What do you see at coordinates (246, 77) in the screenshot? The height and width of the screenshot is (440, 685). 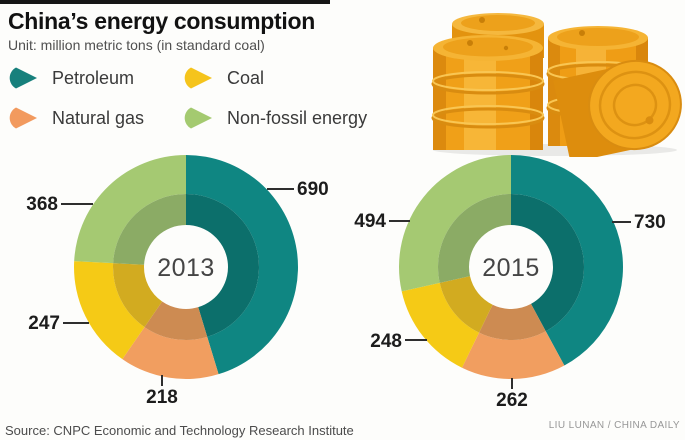 I see `legend-label-coal: Coal` at bounding box center [246, 77].